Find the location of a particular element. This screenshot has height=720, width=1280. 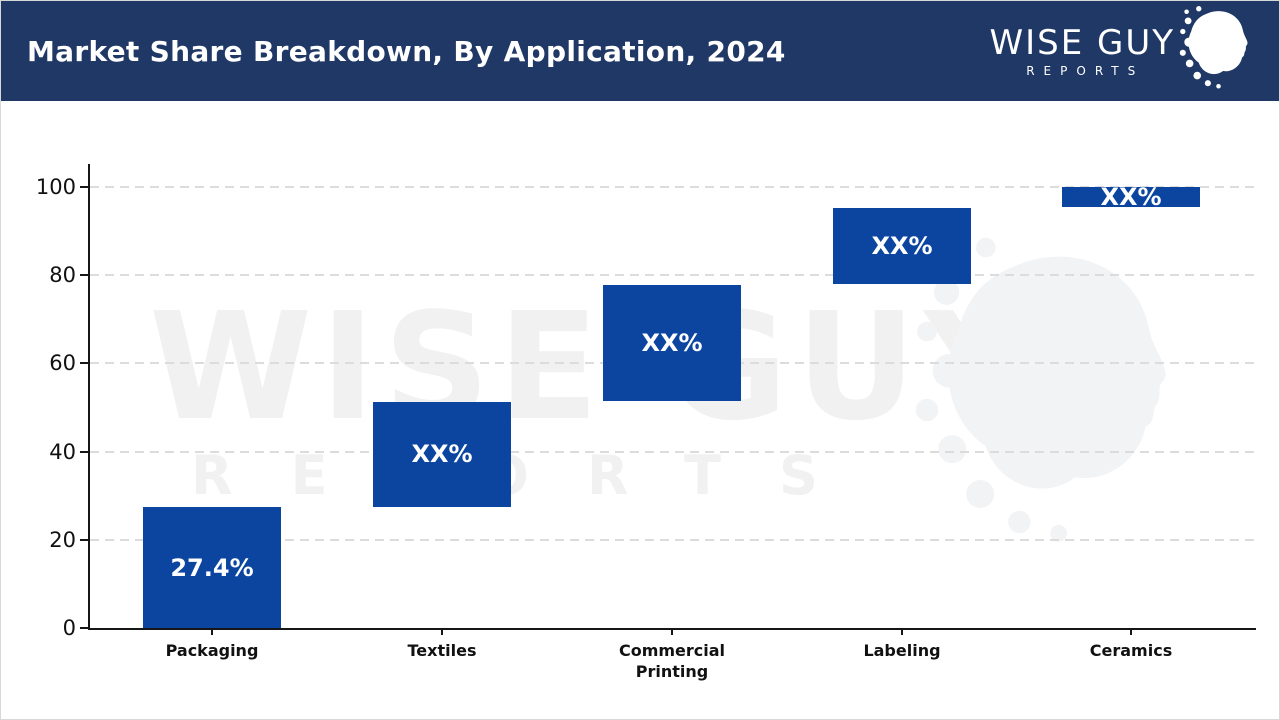

bar-value-label: 27.4% is located at coordinates (212, 567).